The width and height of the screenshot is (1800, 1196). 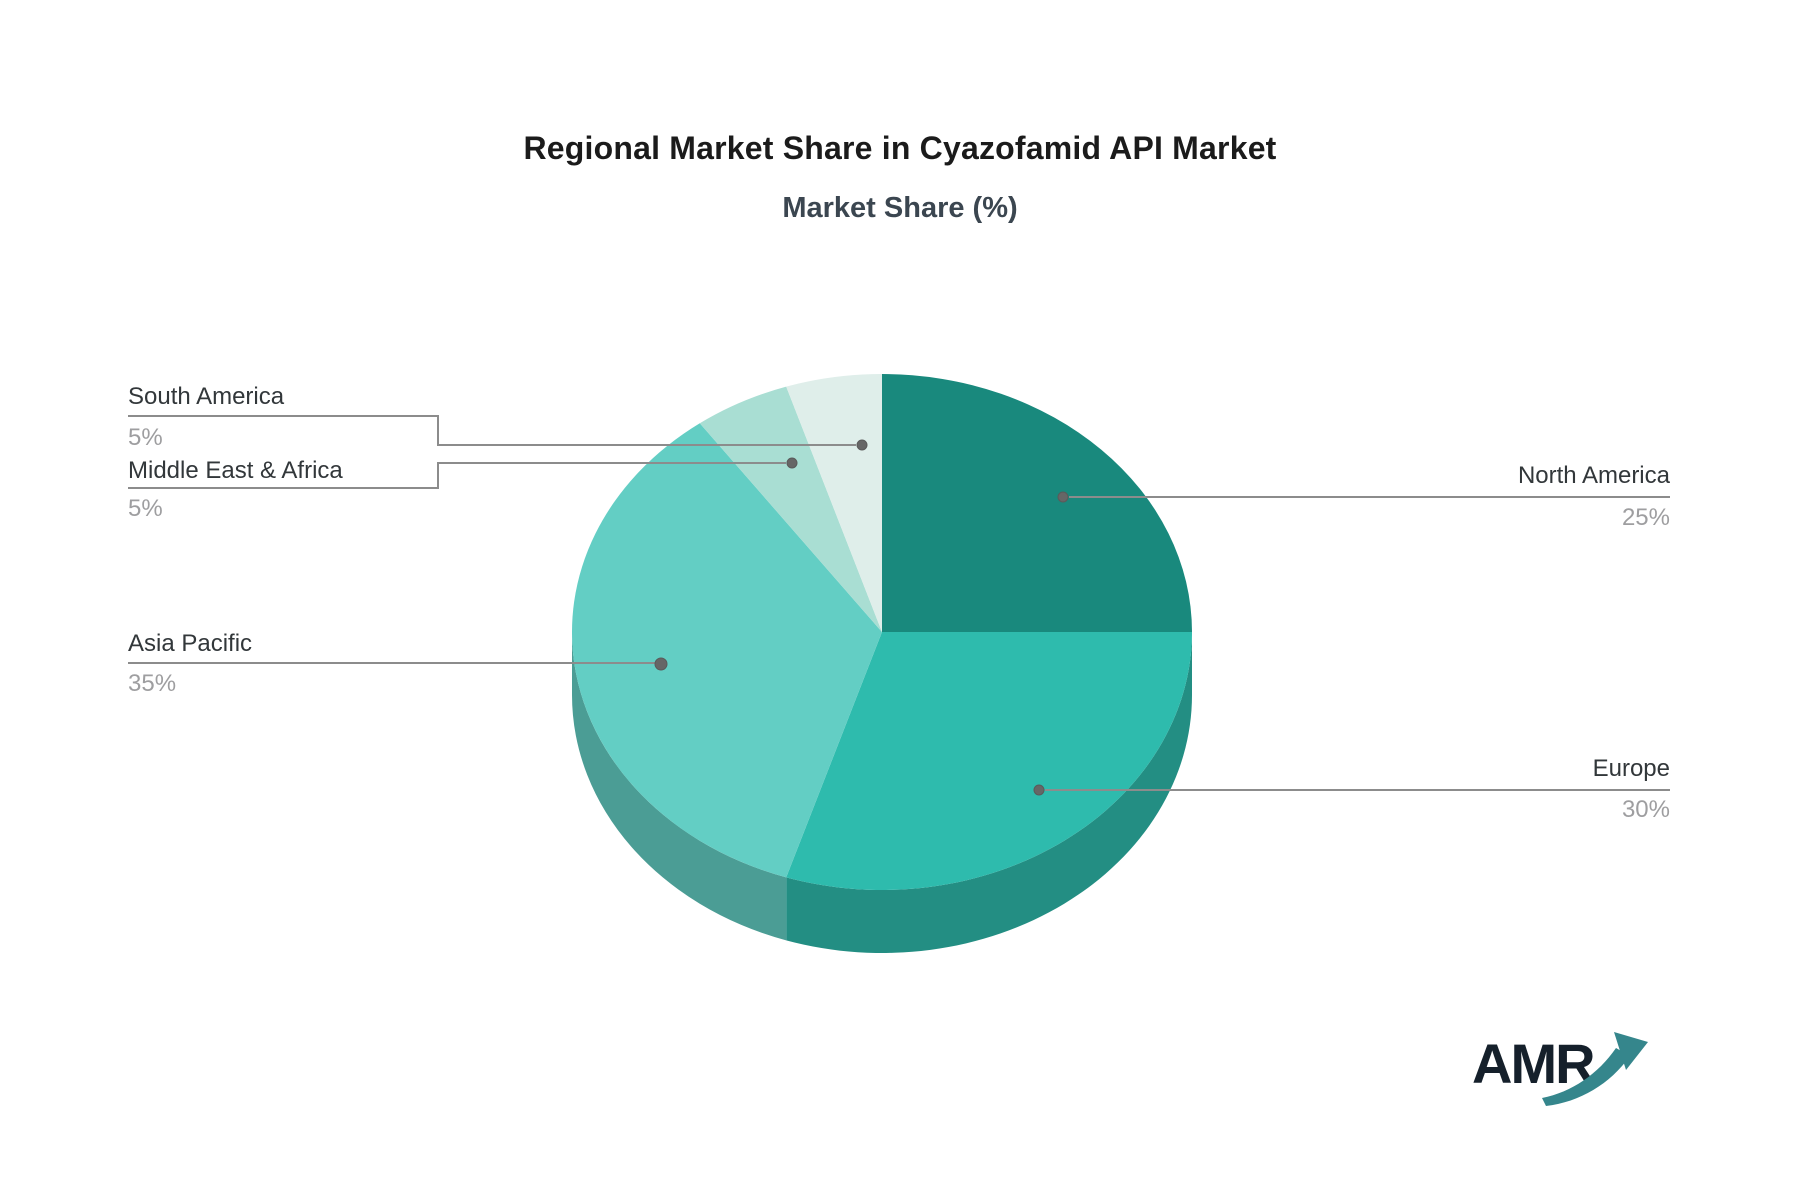 I want to click on pie-slice-middle-east-africa, so click(x=790, y=509).